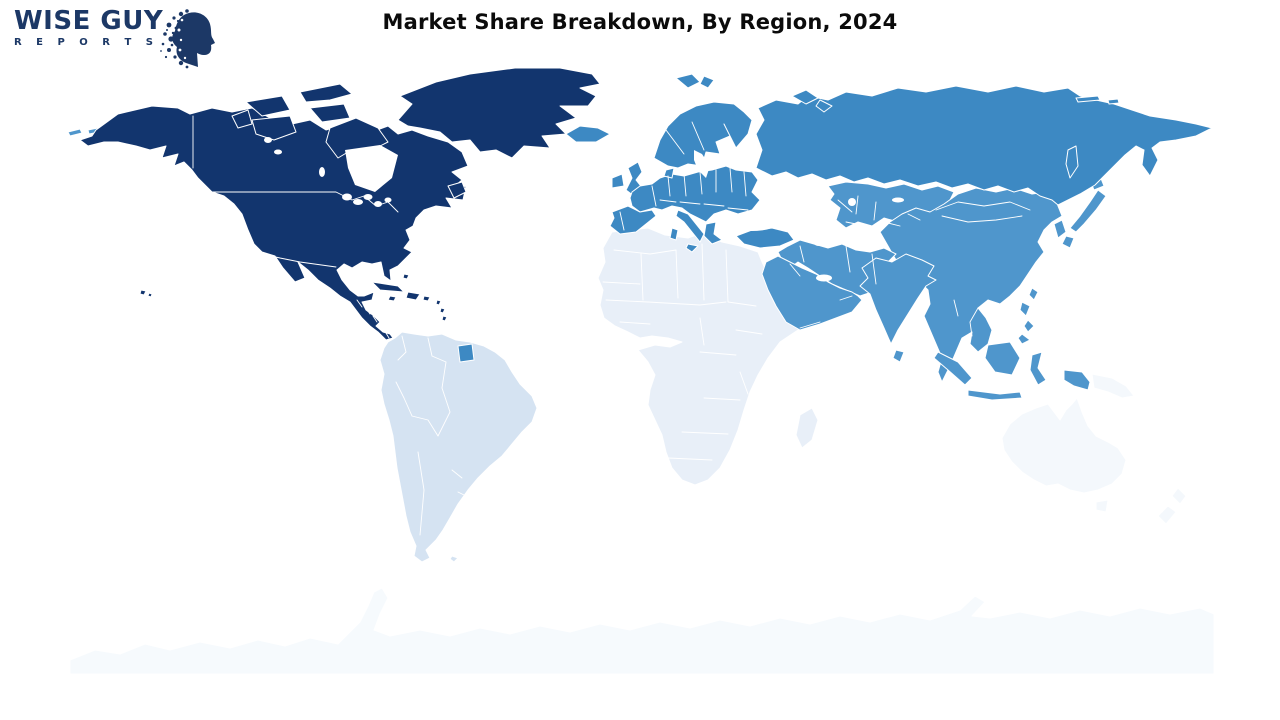  What do you see at coordinates (812, 101) in the screenshot?
I see `novaya-zemlya-shape` at bounding box center [812, 101].